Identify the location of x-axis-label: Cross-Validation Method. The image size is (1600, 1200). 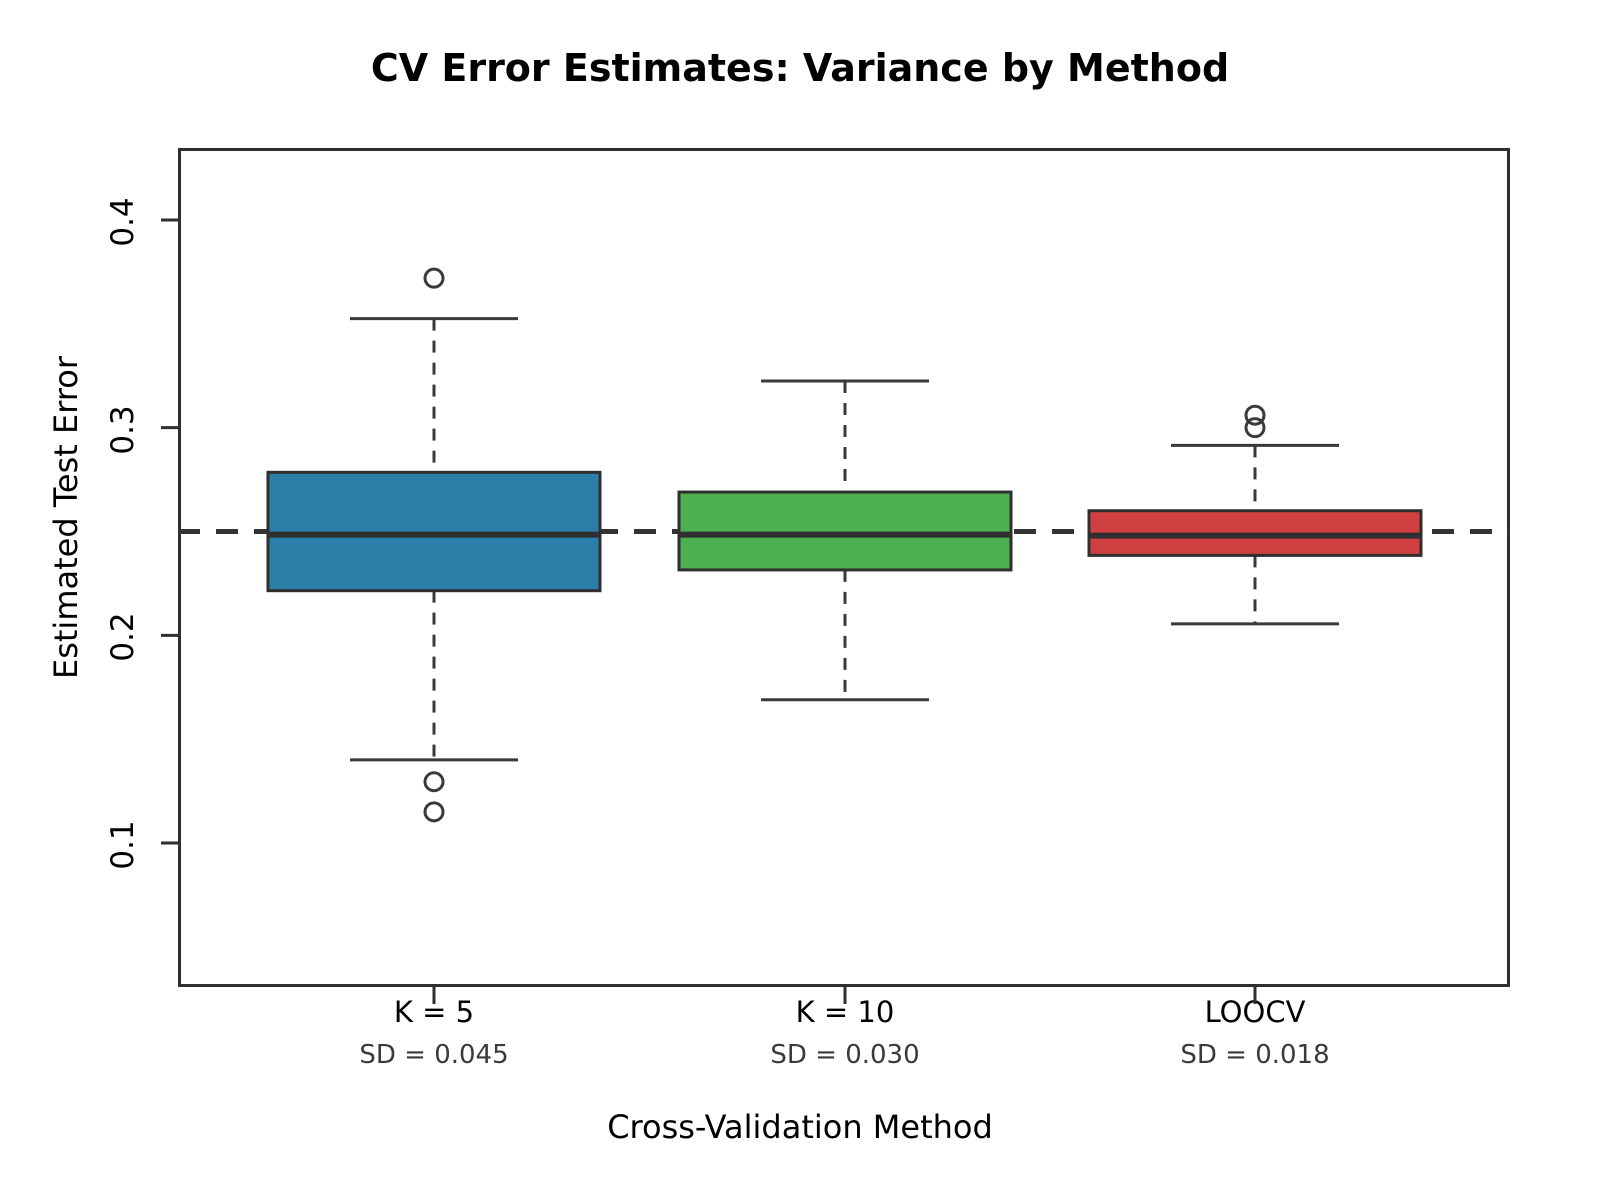
(800, 1127).